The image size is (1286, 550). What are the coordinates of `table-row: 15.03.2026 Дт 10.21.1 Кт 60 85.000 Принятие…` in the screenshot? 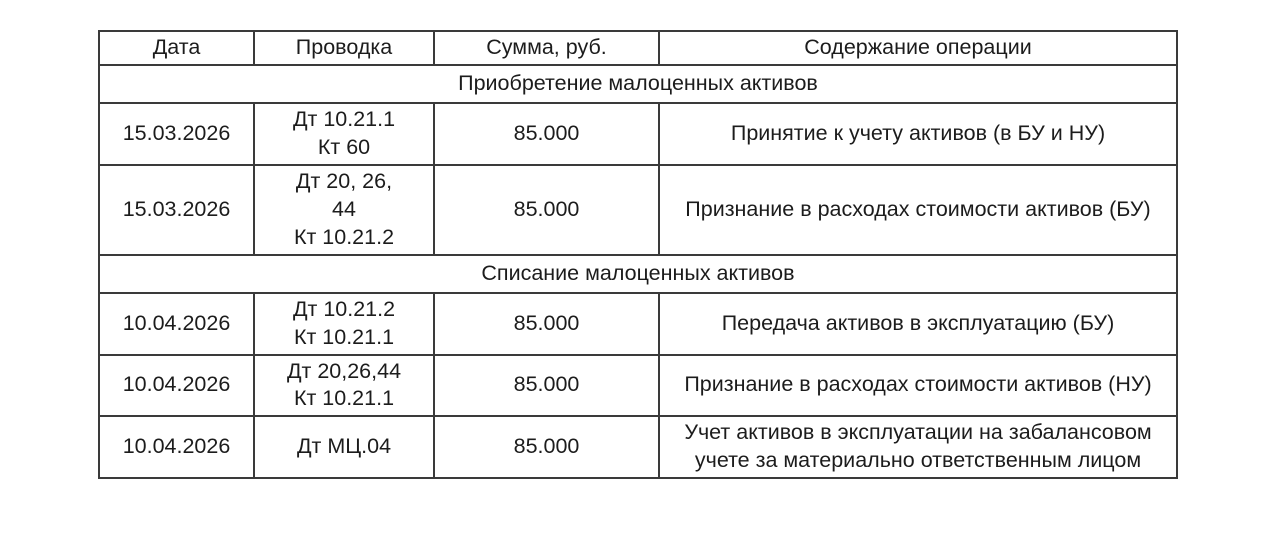 It's located at (638, 133).